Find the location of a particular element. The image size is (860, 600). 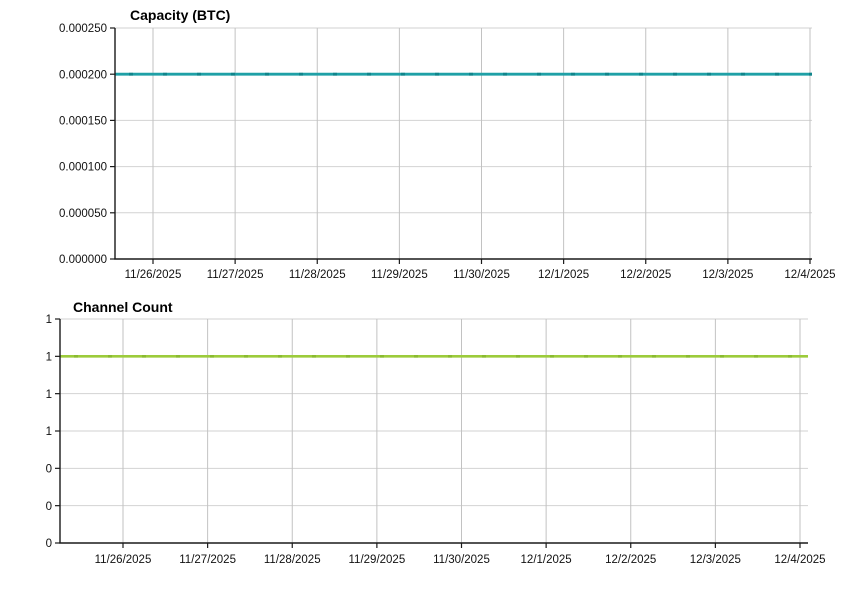

y-tick-label: 0.000200 is located at coordinates (83, 75).